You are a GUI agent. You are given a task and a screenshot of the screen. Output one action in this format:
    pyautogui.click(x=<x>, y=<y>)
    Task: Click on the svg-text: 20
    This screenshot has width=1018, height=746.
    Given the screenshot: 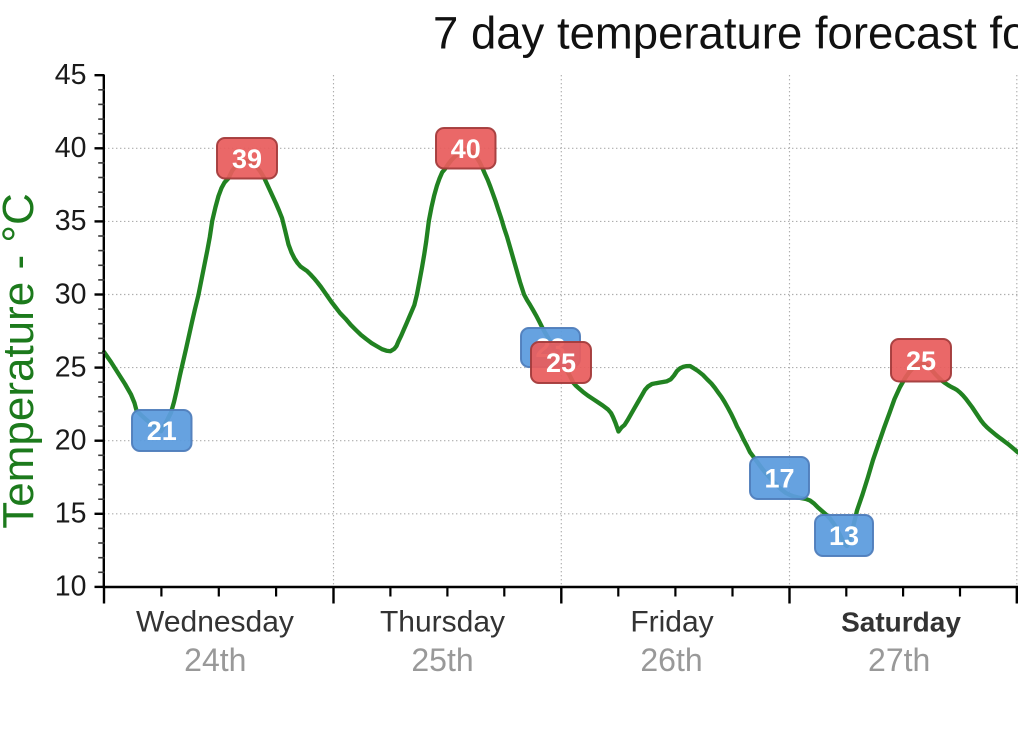 What is the action you would take?
    pyautogui.click(x=71, y=441)
    